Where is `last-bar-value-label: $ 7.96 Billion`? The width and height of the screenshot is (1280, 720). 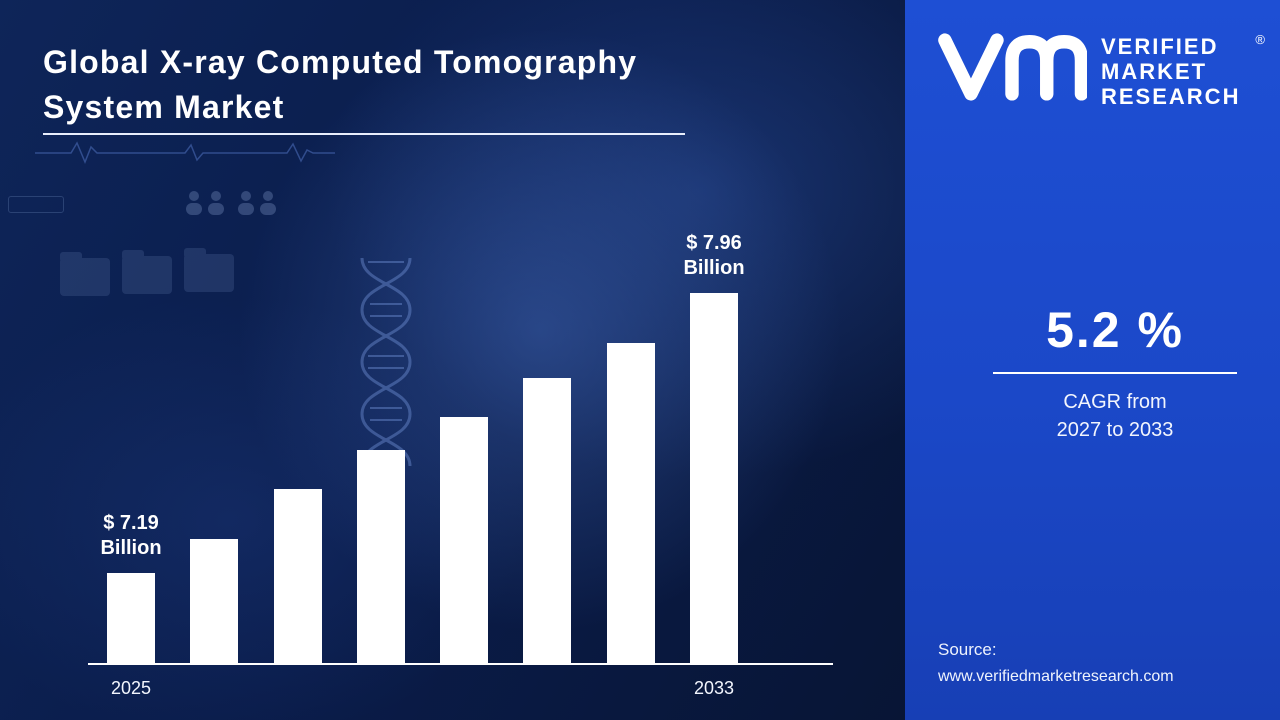 last-bar-value-label: $ 7.96 Billion is located at coordinates (714, 256).